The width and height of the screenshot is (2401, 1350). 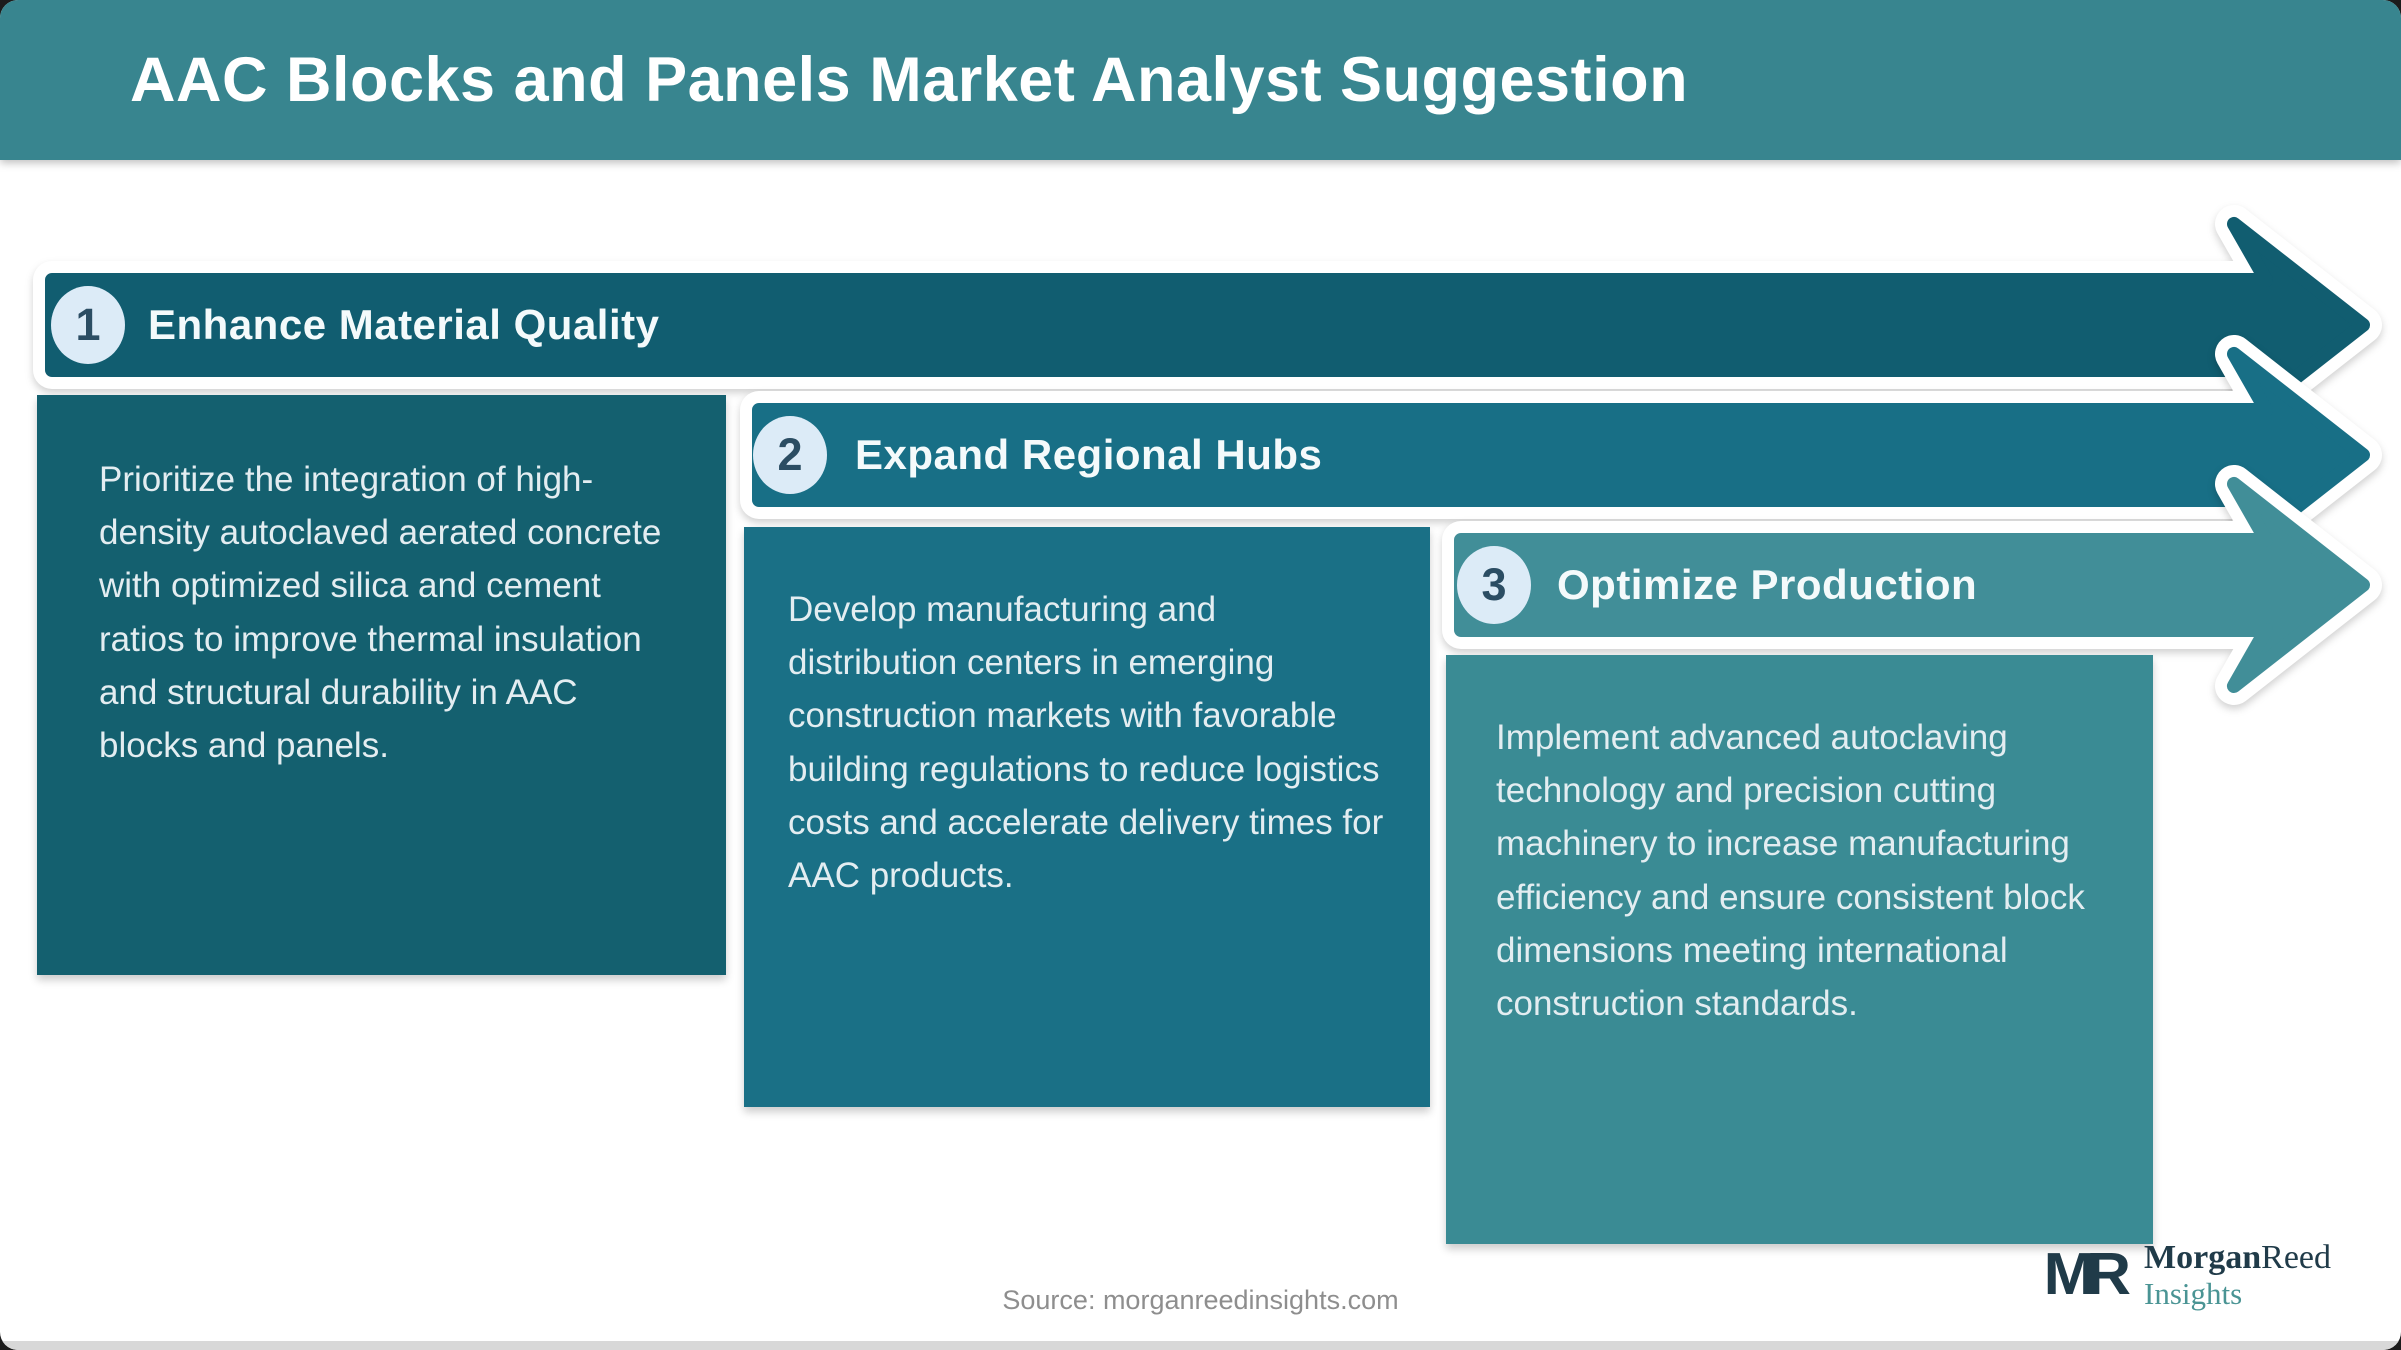 I want to click on logo-name-bold: Morgan, so click(x=2203, y=1257).